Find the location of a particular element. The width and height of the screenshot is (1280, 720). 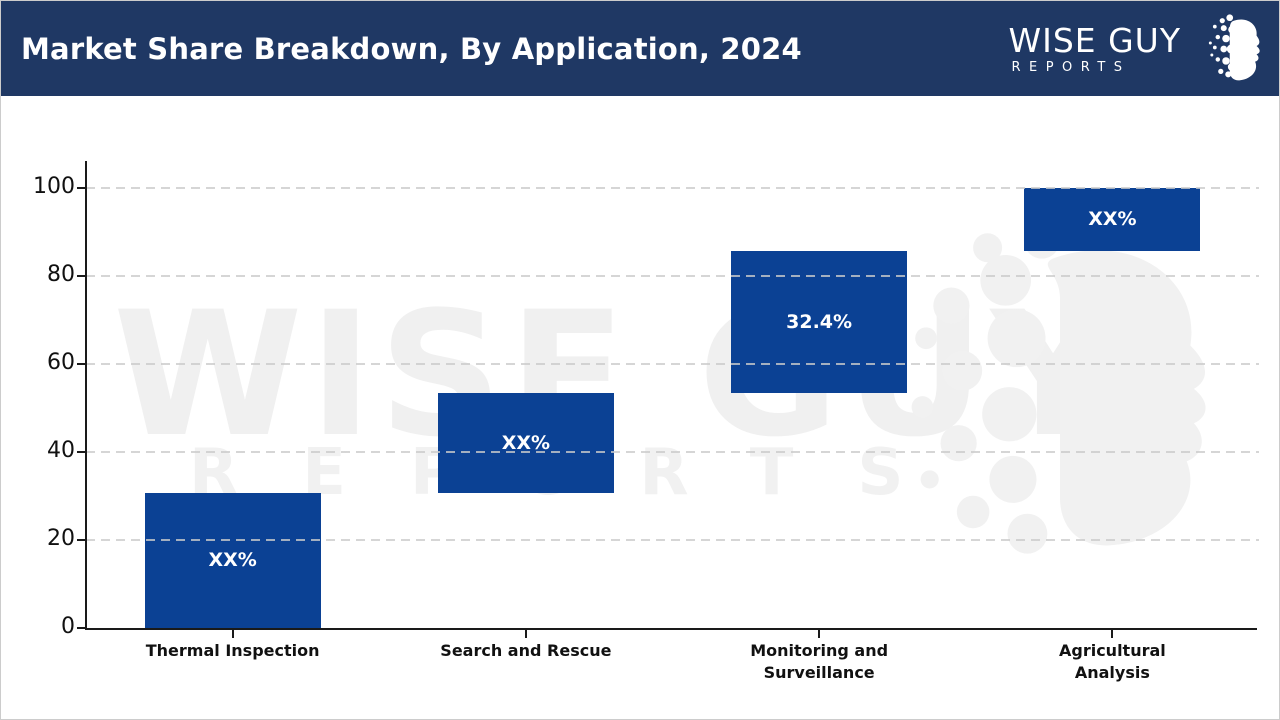

y-tick-label: 20 is located at coordinates (61, 538).